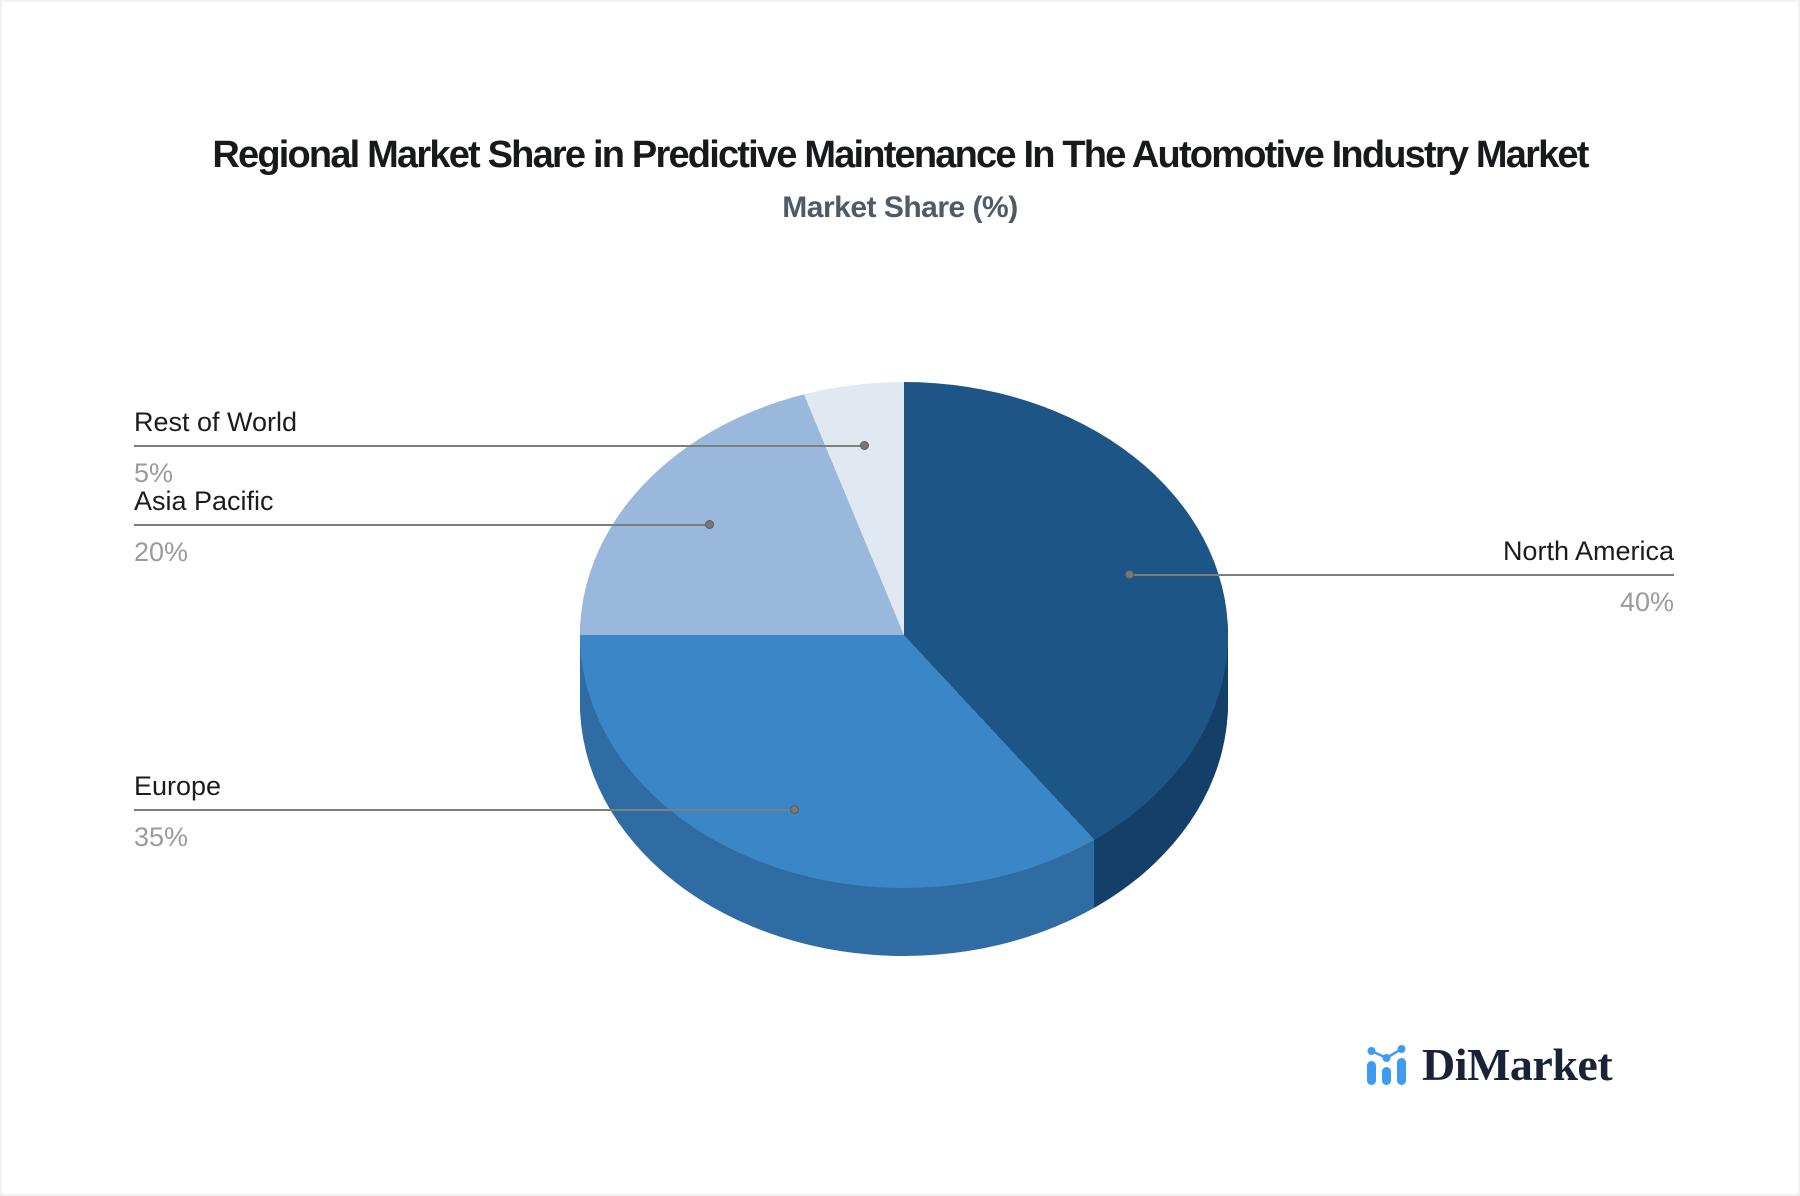 This screenshot has height=1196, width=1800. What do you see at coordinates (1517, 1064) in the screenshot?
I see `logo-text: DiMarket` at bounding box center [1517, 1064].